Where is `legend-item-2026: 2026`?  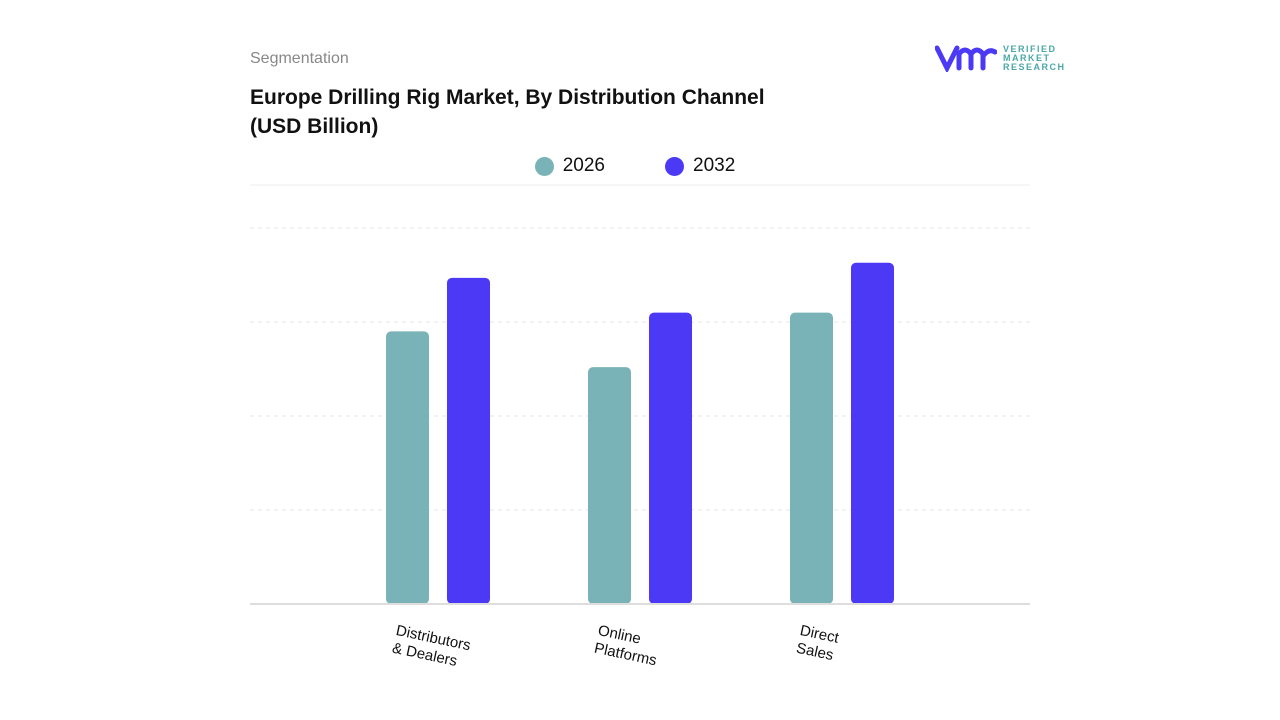
legend-item-2026: 2026 is located at coordinates (569, 166).